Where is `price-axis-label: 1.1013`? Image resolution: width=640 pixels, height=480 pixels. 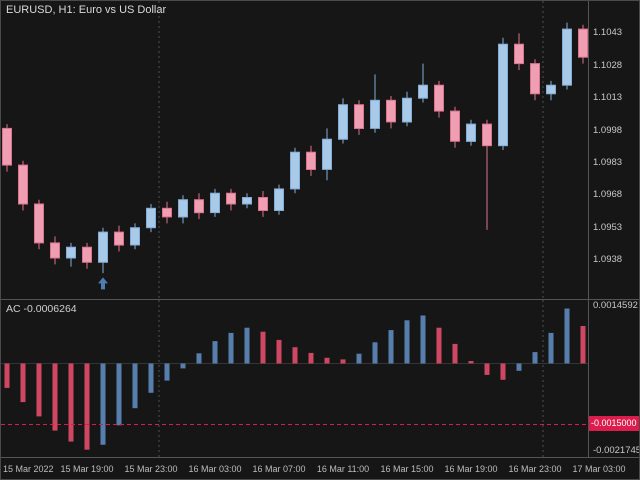
price-axis-label: 1.1013 is located at coordinates (608, 97).